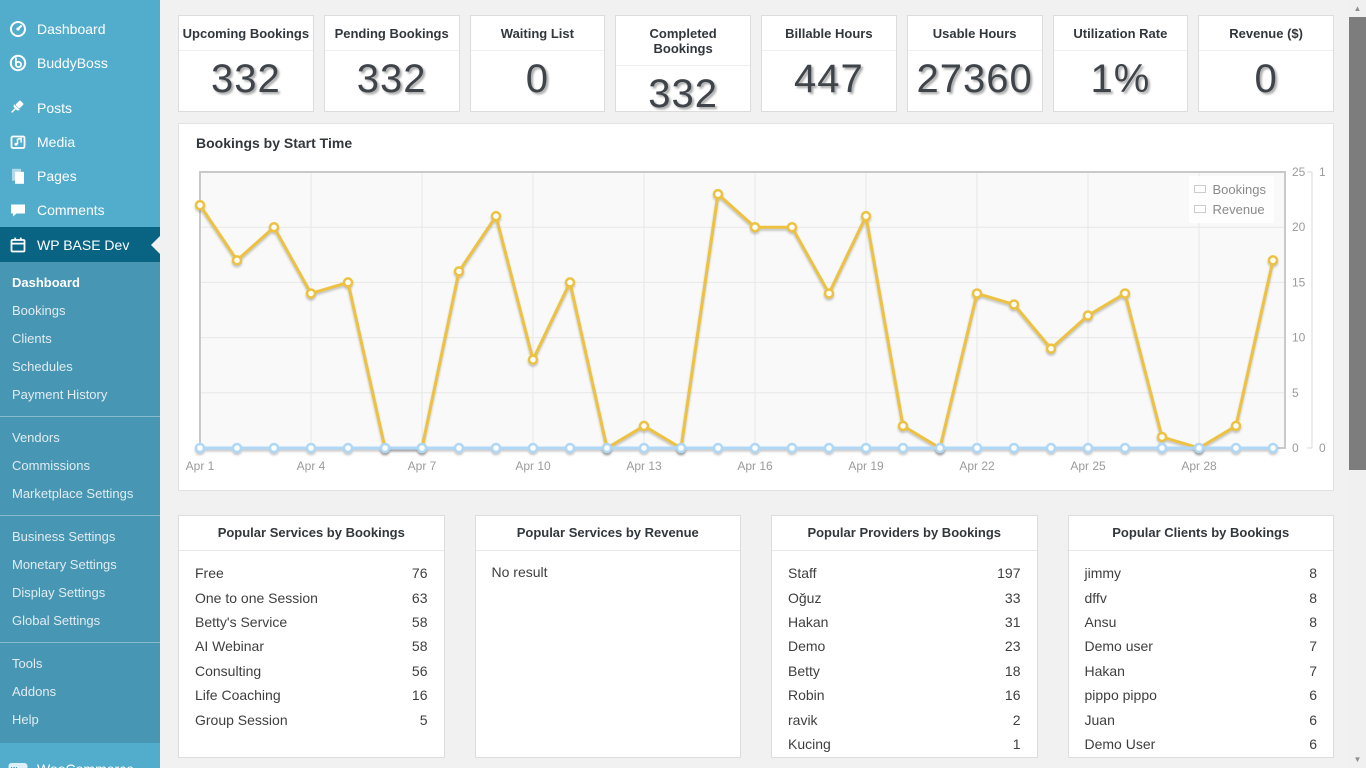  Describe the element at coordinates (1201, 671) in the screenshot. I see `list-row: Hakan 7` at that location.